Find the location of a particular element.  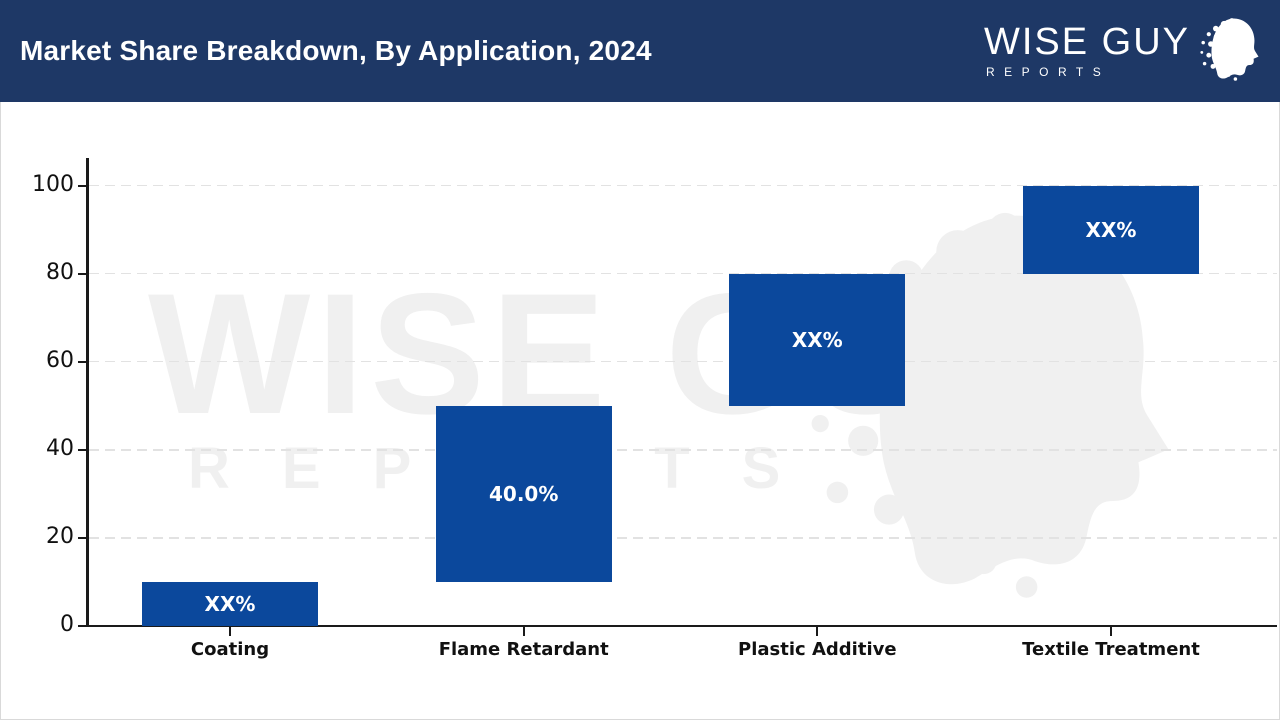

gridline-y40 is located at coordinates (683, 450).